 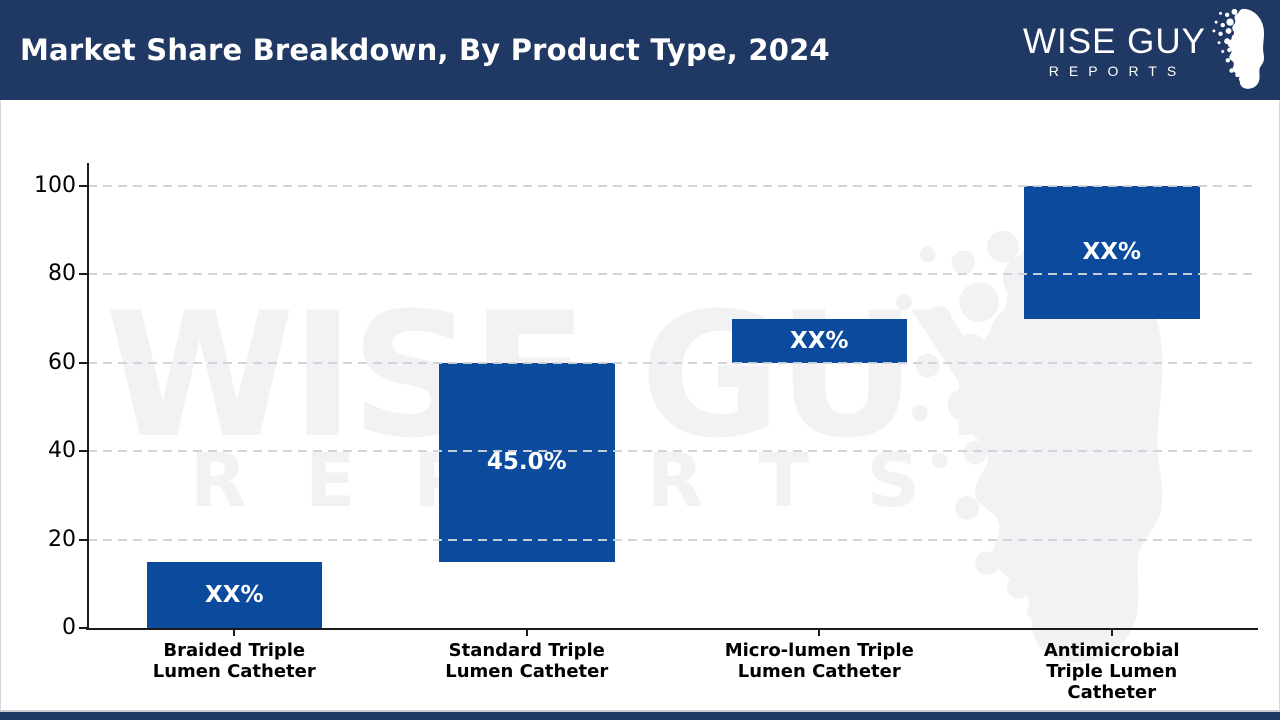 I want to click on footer-hairline, so click(x=640, y=711).